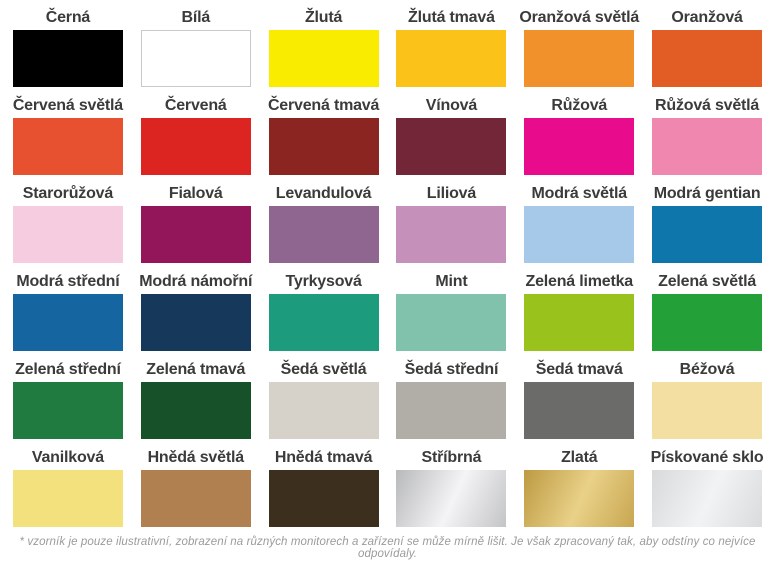  I want to click on color-name-label: Modrá námořní, so click(196, 281).